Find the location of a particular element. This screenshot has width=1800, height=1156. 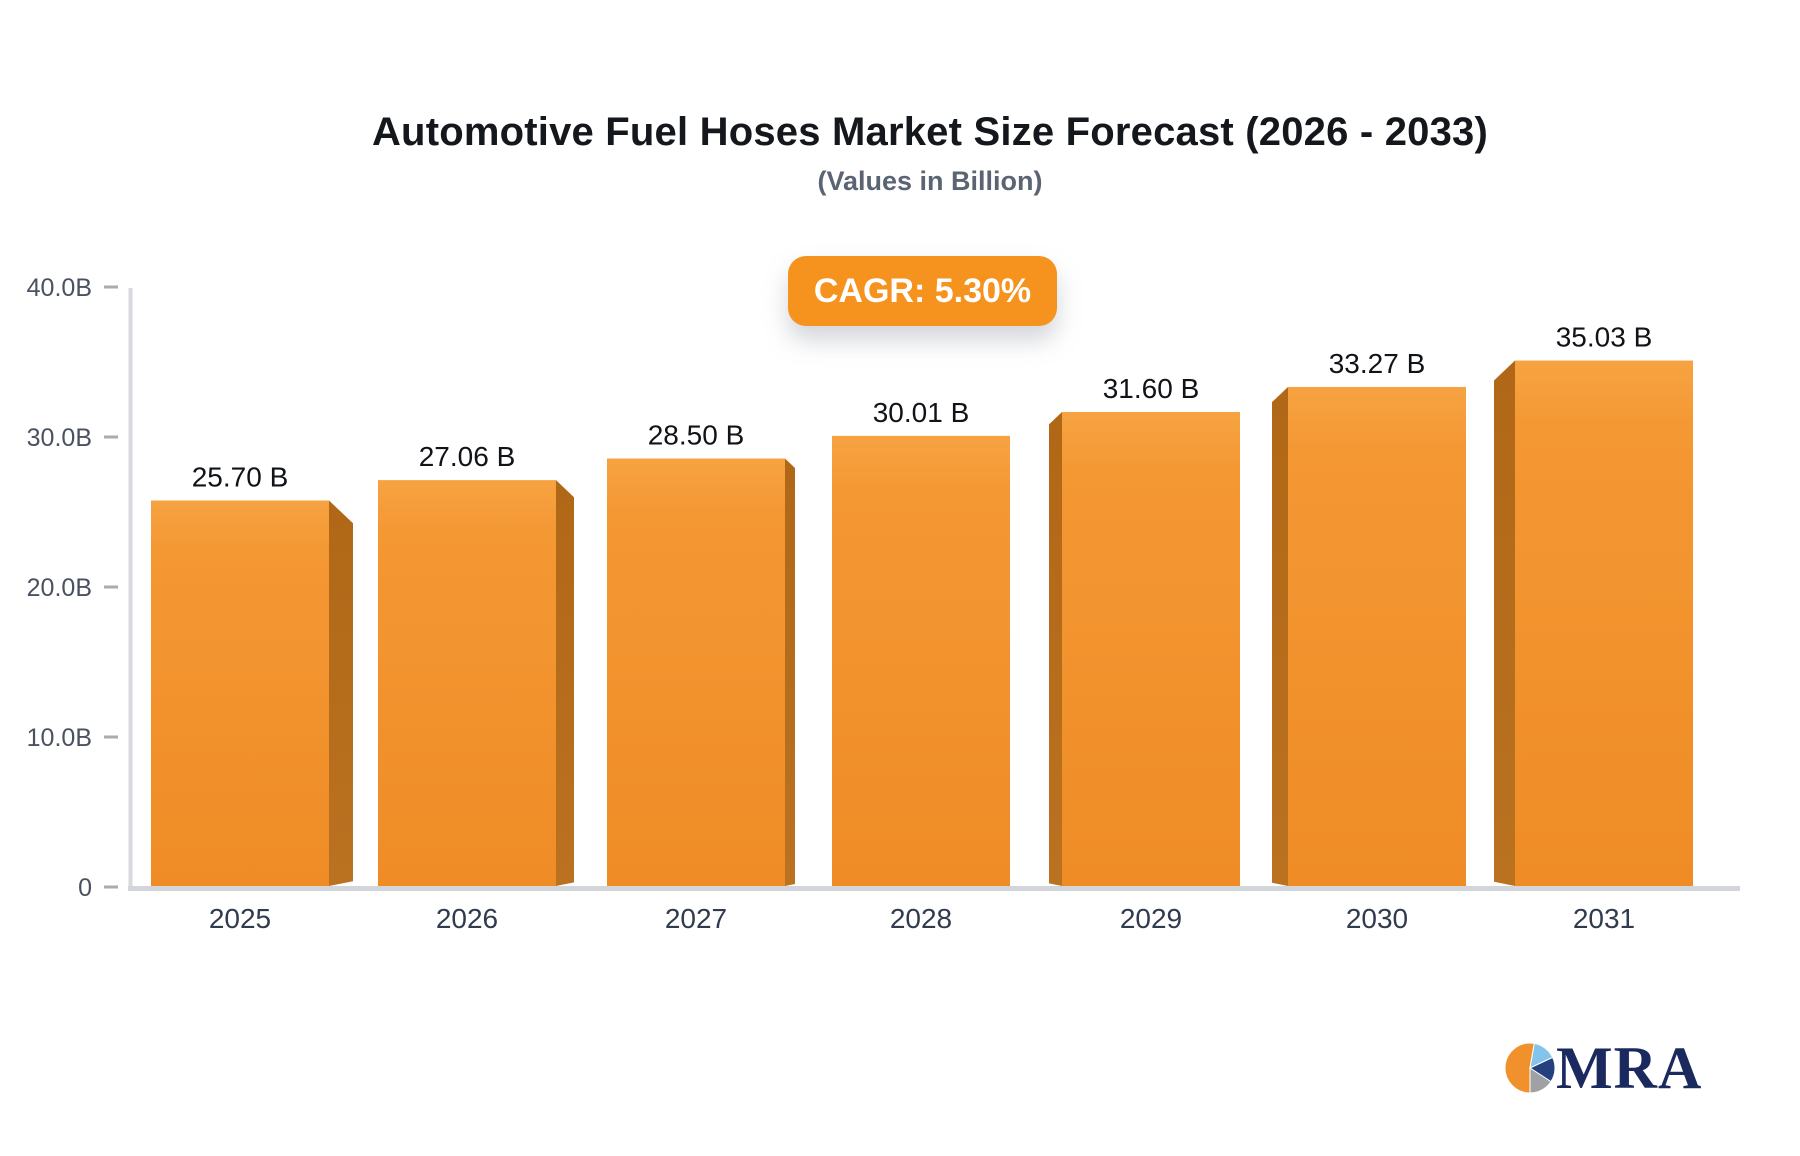

y-tick-label: 30.0B is located at coordinates (59, 438).